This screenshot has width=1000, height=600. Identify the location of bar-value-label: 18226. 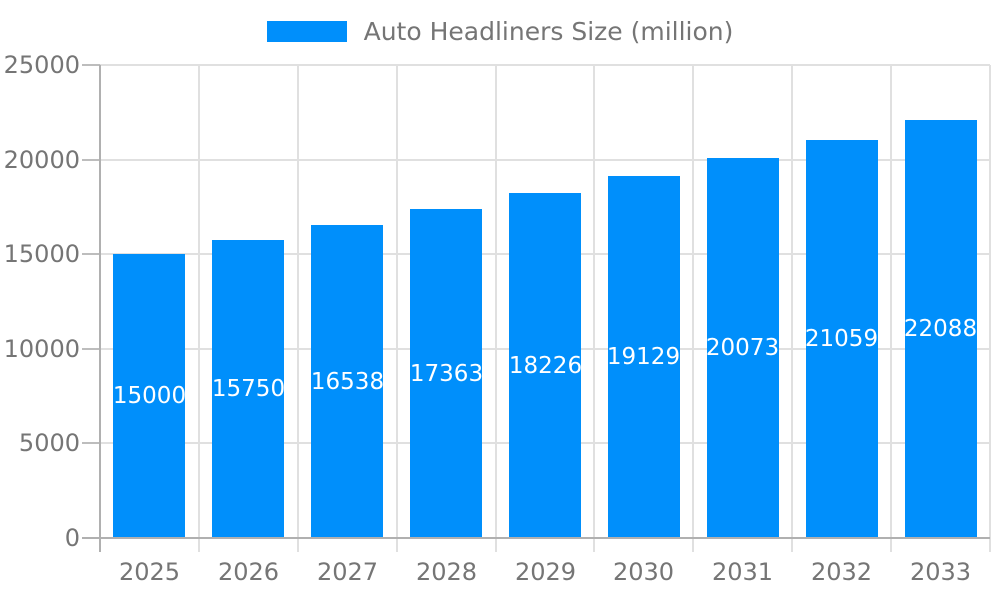
(545, 366).